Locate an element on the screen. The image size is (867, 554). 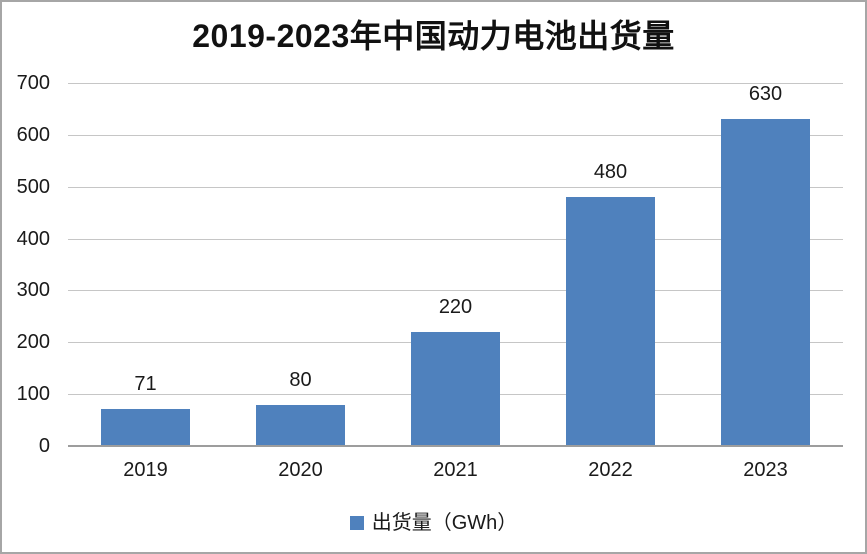
x-axis-tick-label: 2022 is located at coordinates (610, 470).